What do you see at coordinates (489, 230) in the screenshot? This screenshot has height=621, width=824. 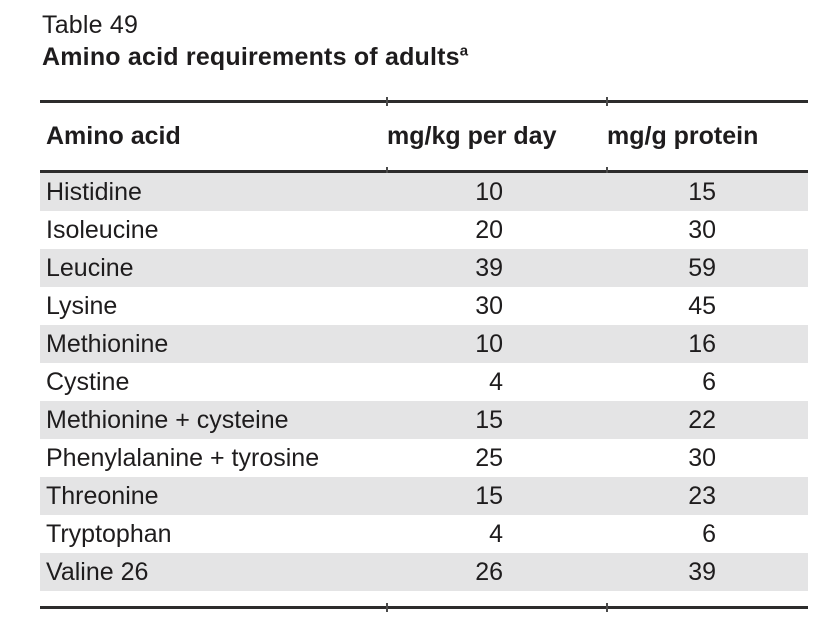 I see `mg-kg-day-value-cell: 20` at bounding box center [489, 230].